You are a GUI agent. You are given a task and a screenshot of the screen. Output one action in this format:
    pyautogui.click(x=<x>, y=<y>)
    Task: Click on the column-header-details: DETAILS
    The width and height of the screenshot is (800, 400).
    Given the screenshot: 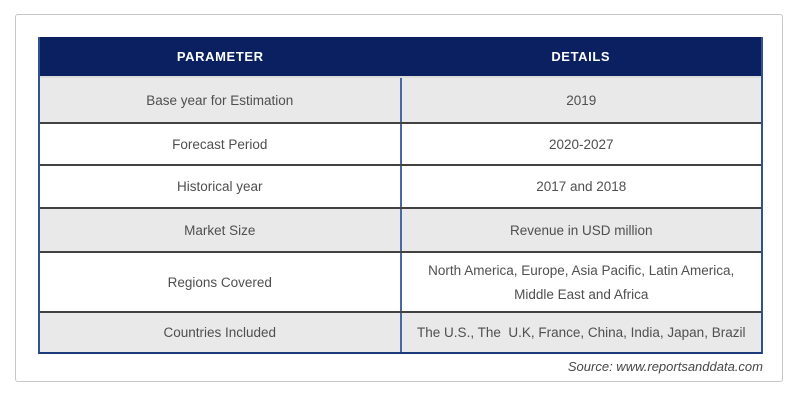 What is the action you would take?
    pyautogui.click(x=581, y=56)
    